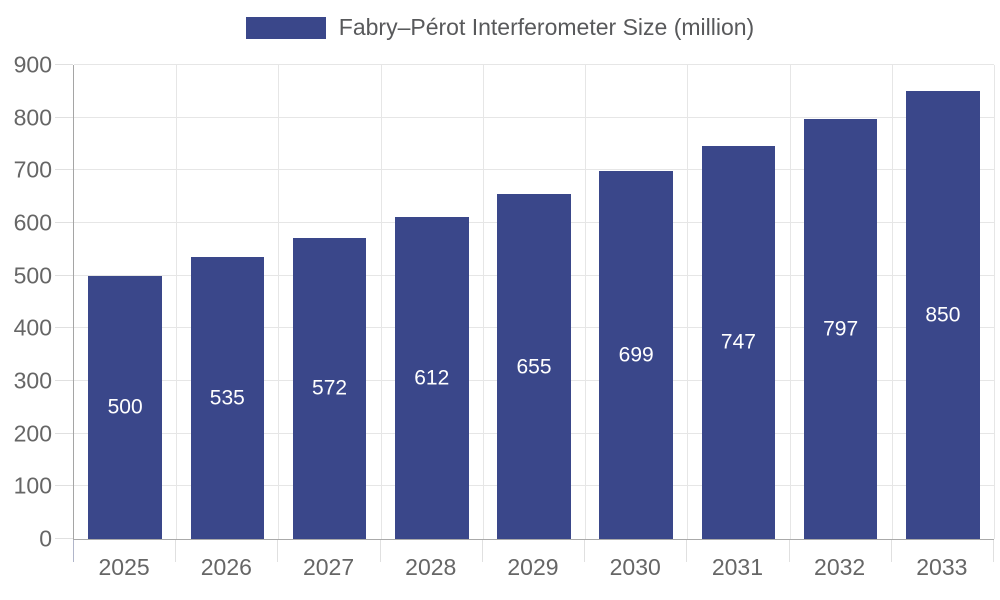  What do you see at coordinates (431, 567) in the screenshot?
I see `x-axis-label: 2028` at bounding box center [431, 567].